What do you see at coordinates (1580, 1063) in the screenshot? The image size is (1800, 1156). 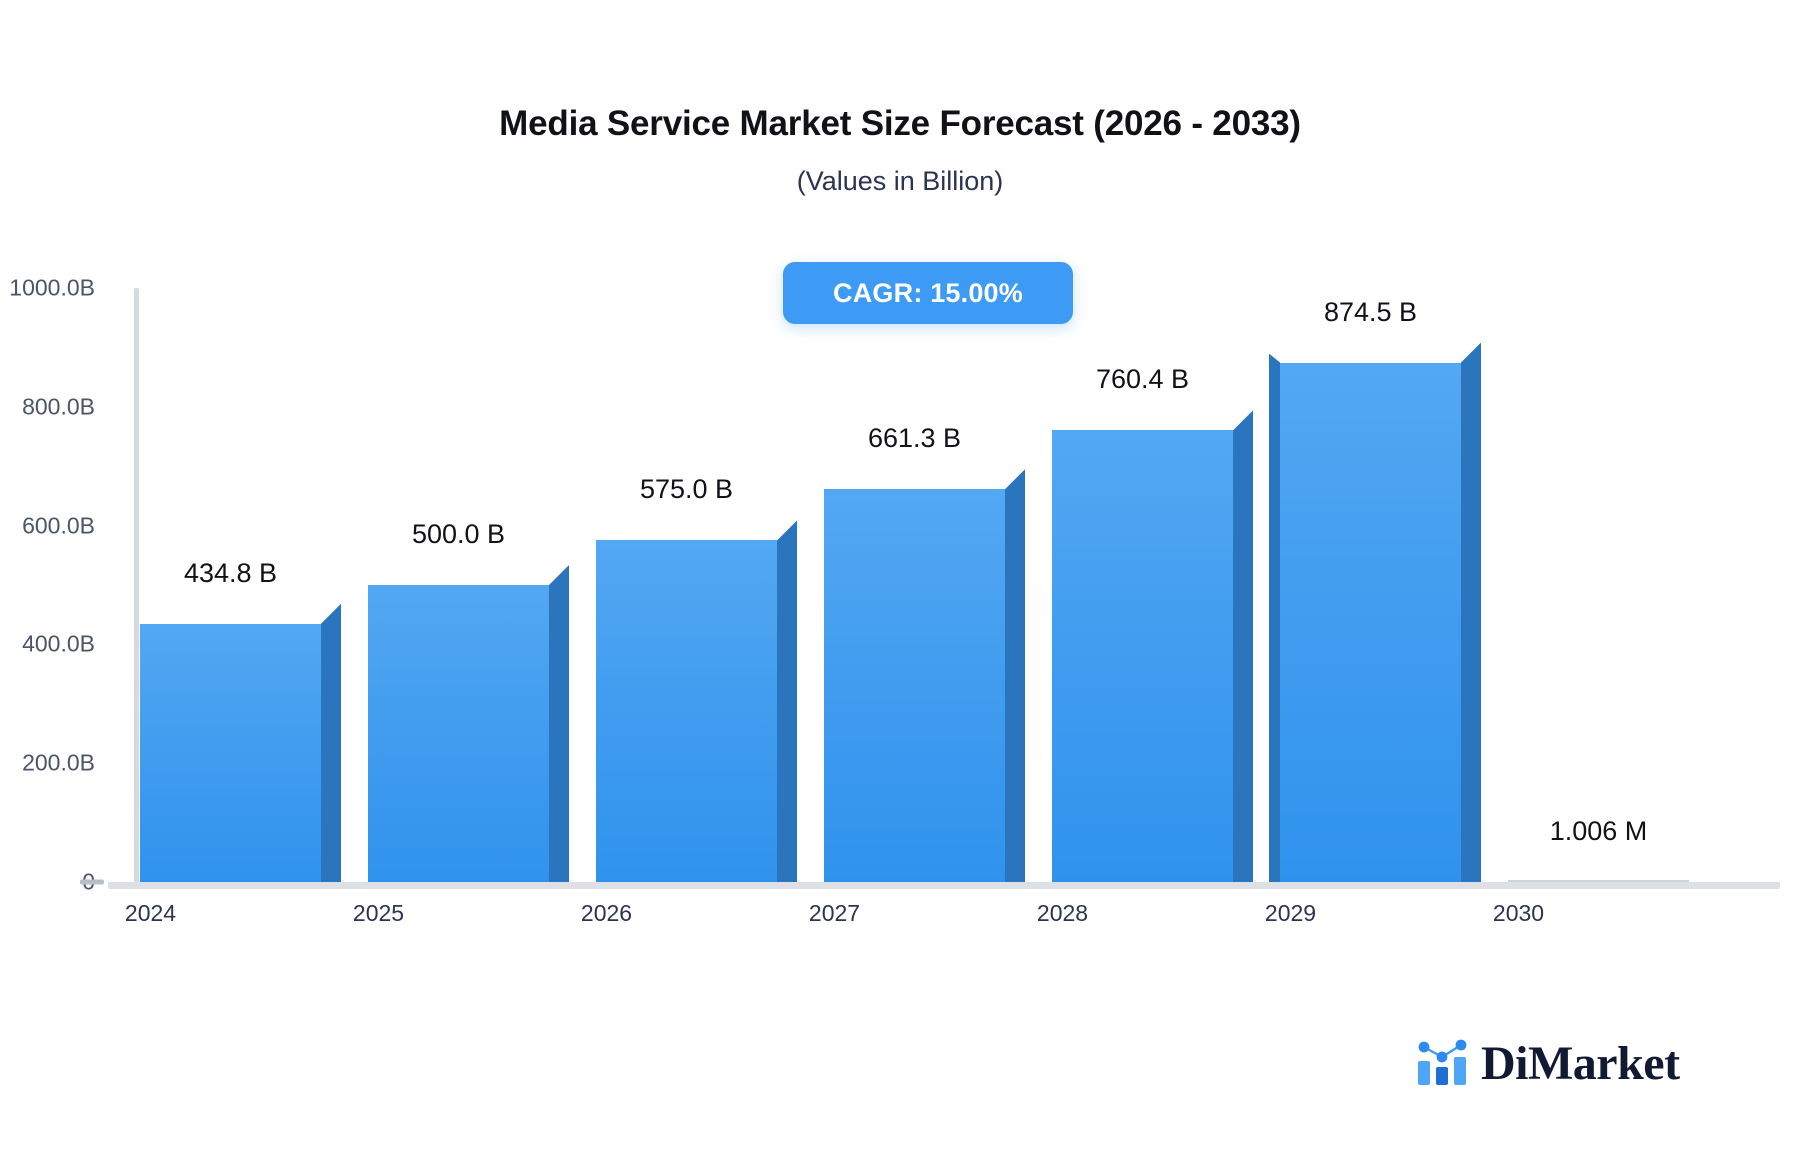 I see `brand-name: DiMarket` at bounding box center [1580, 1063].